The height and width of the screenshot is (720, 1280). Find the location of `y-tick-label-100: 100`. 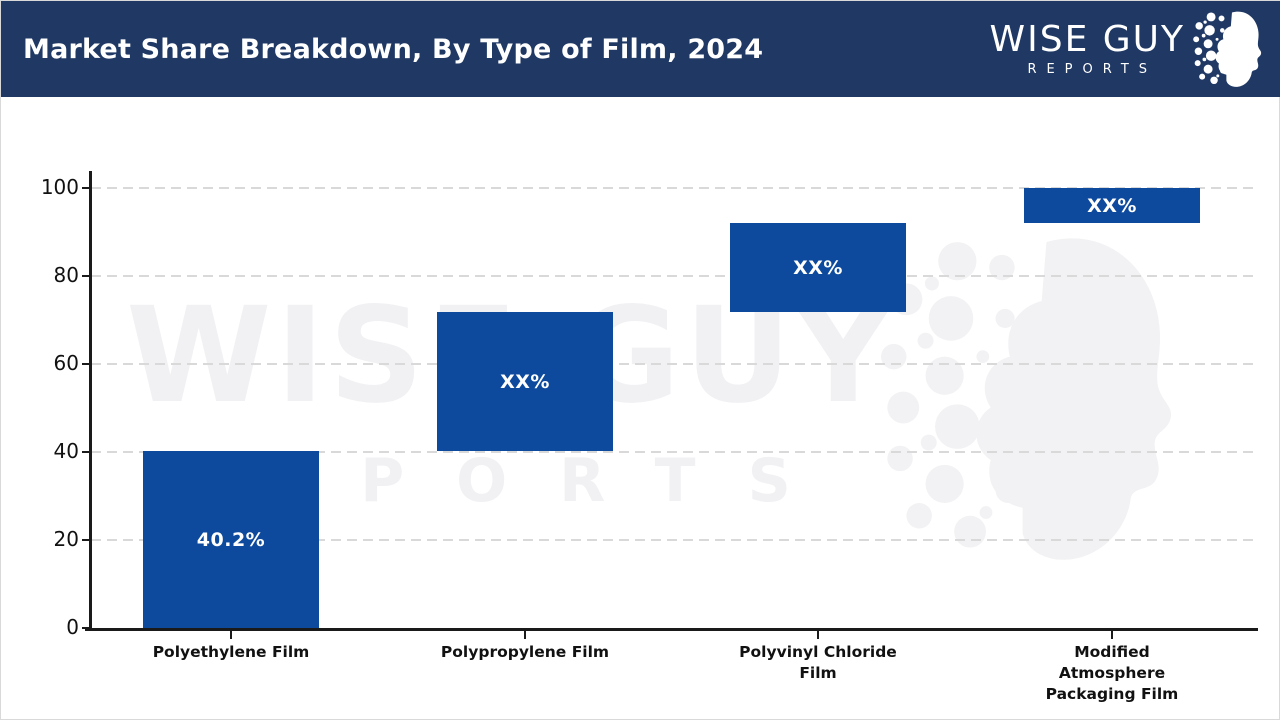

y-tick-label-100: 100 is located at coordinates (59, 187).